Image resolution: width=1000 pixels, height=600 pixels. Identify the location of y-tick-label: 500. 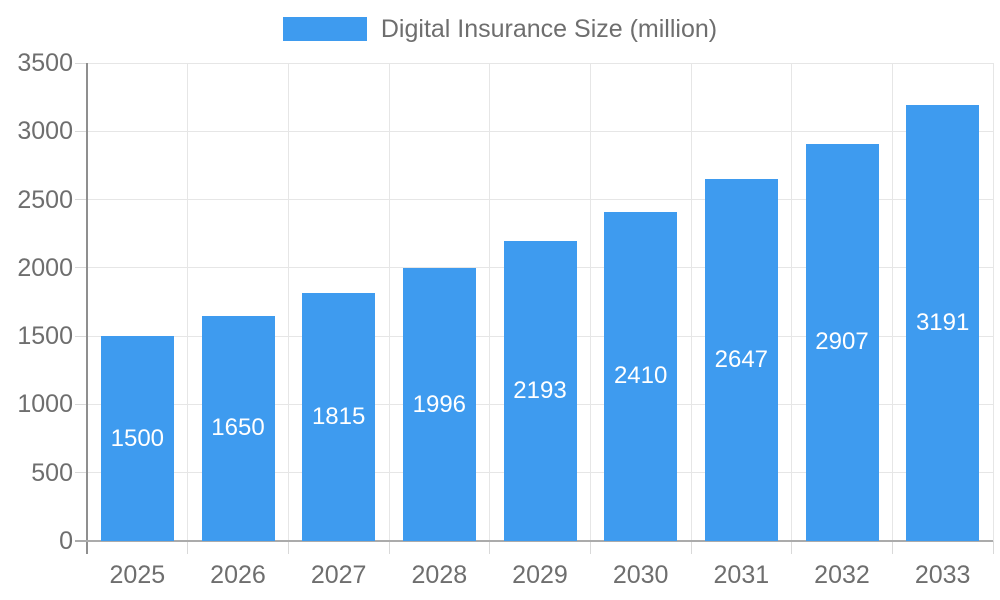
(52, 472).